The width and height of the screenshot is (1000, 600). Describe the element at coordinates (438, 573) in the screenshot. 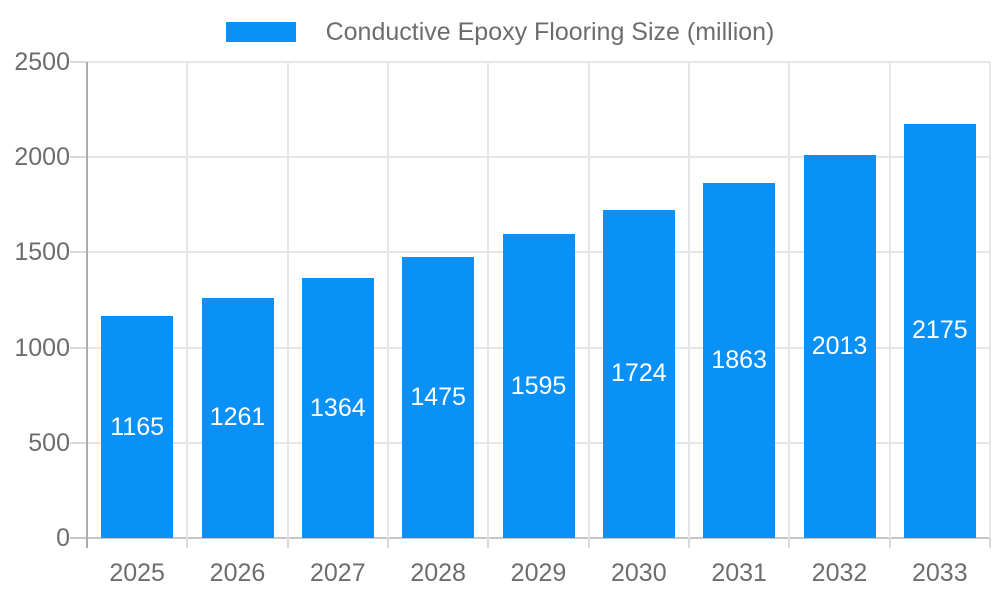

I see `x-tick-label: 2028` at that location.